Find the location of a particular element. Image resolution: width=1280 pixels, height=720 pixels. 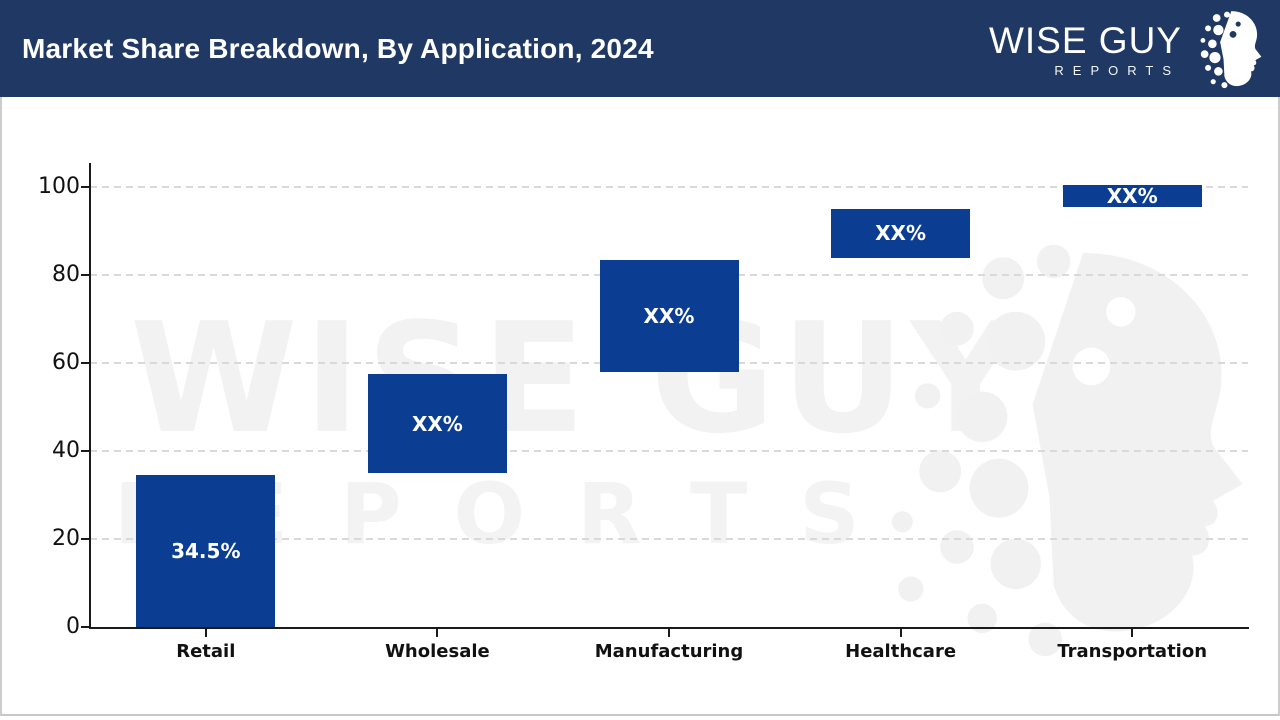

x-tick-label: Manufacturing is located at coordinates (669, 651).